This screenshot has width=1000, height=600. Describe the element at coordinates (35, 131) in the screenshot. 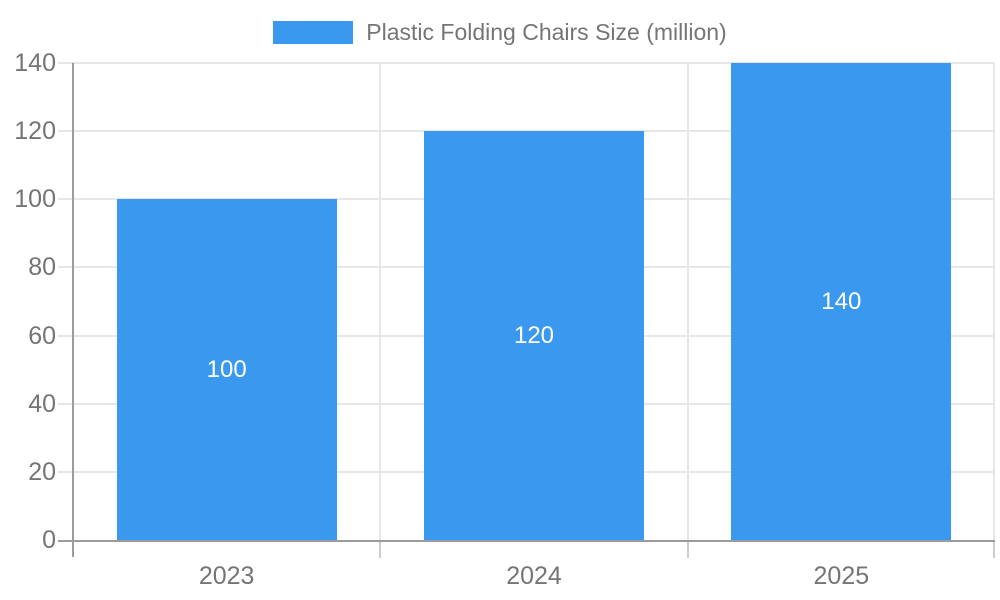

I see `y-axis-tick-label: 120` at that location.